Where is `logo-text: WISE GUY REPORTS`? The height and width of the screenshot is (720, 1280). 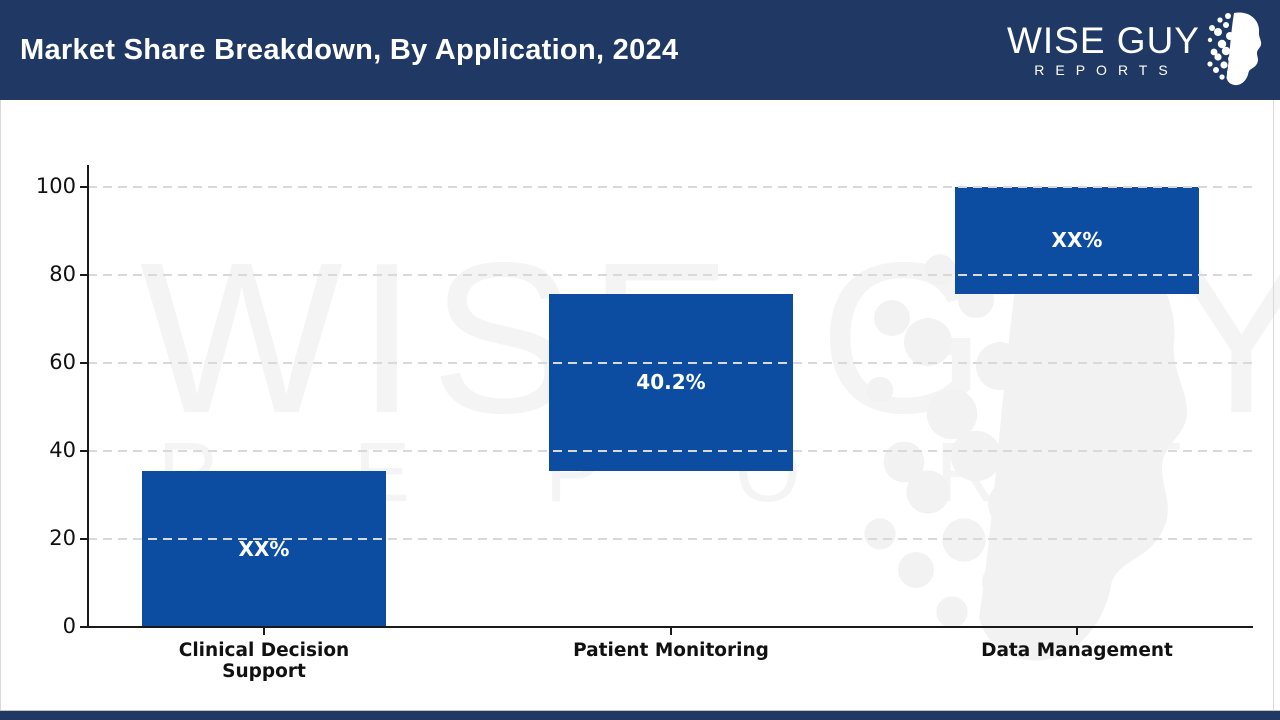
logo-text: WISE GUY REPORTS is located at coordinates (1103, 50).